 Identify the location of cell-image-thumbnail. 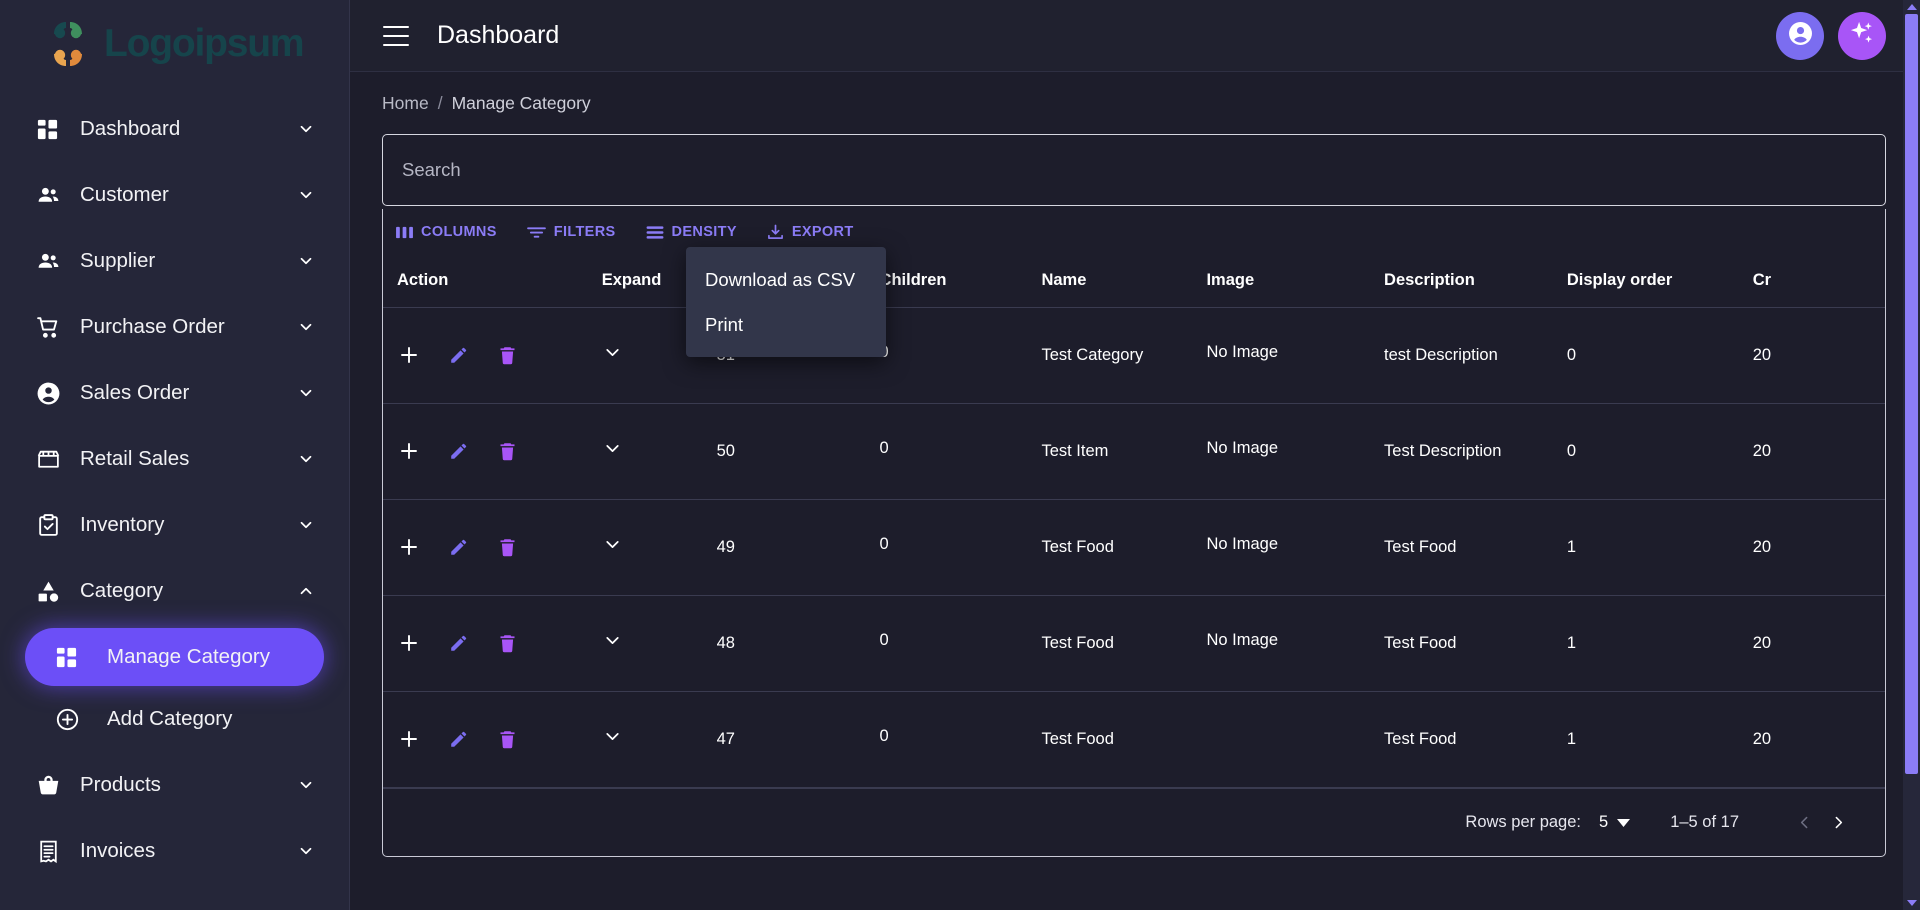
(1281, 739).